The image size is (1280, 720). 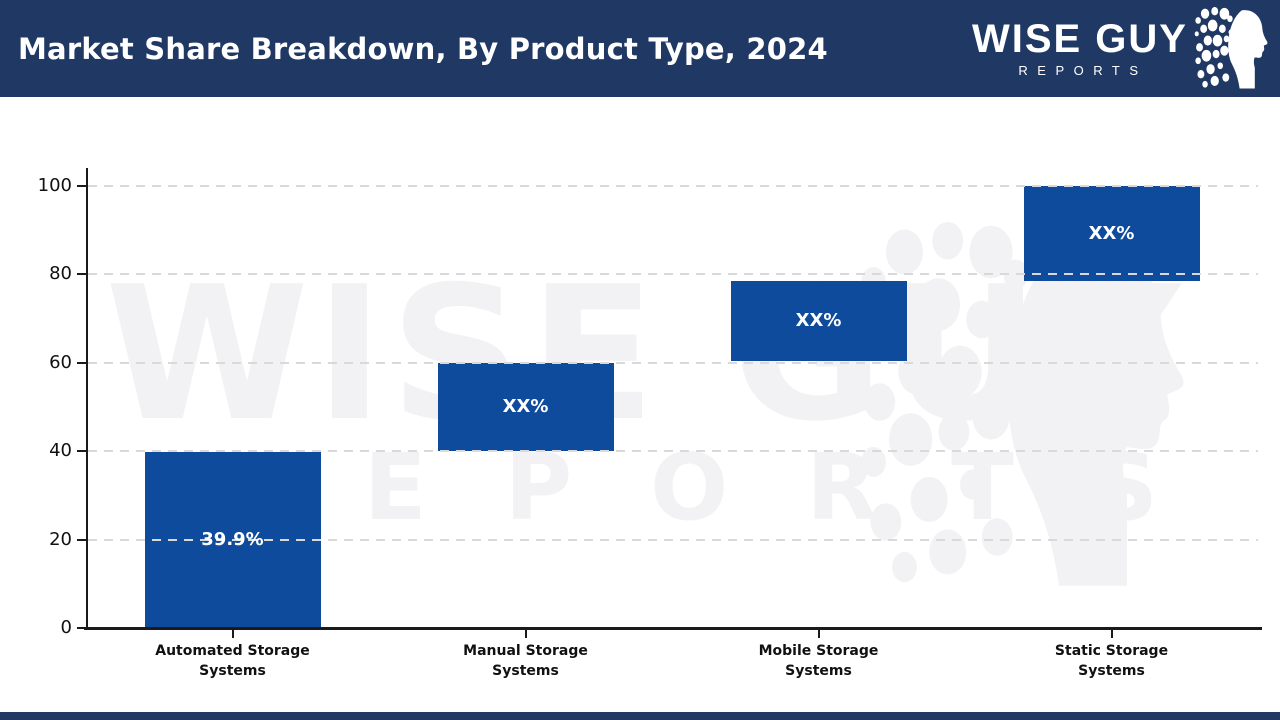 What do you see at coordinates (525, 661) in the screenshot?
I see `category-label: Manual Storage Systems` at bounding box center [525, 661].